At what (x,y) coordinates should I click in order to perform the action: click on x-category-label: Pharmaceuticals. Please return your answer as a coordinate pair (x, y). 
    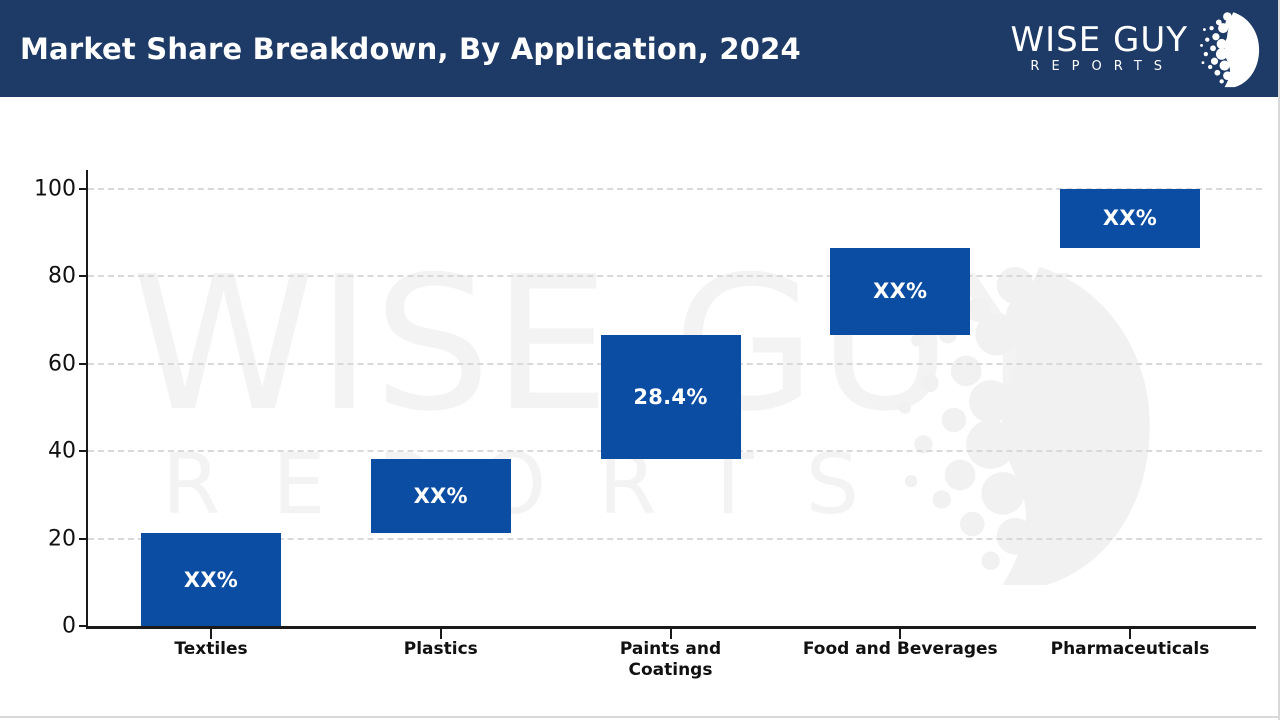
    Looking at the image, I should click on (1130, 649).